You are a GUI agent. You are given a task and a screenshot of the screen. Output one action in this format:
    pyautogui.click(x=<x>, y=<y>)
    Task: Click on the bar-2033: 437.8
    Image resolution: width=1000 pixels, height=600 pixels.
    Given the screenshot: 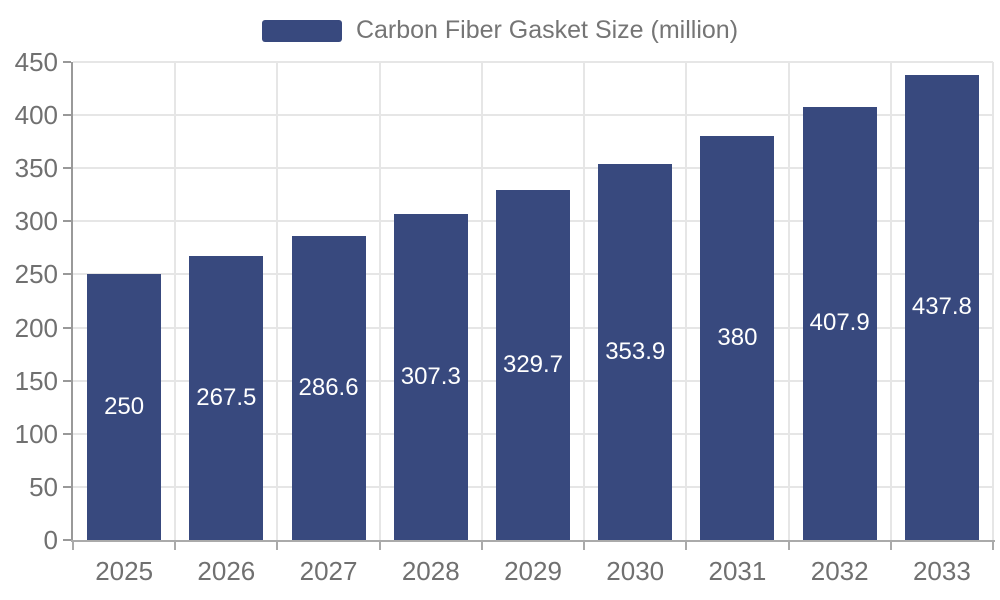 What is the action you would take?
    pyautogui.click(x=941, y=307)
    